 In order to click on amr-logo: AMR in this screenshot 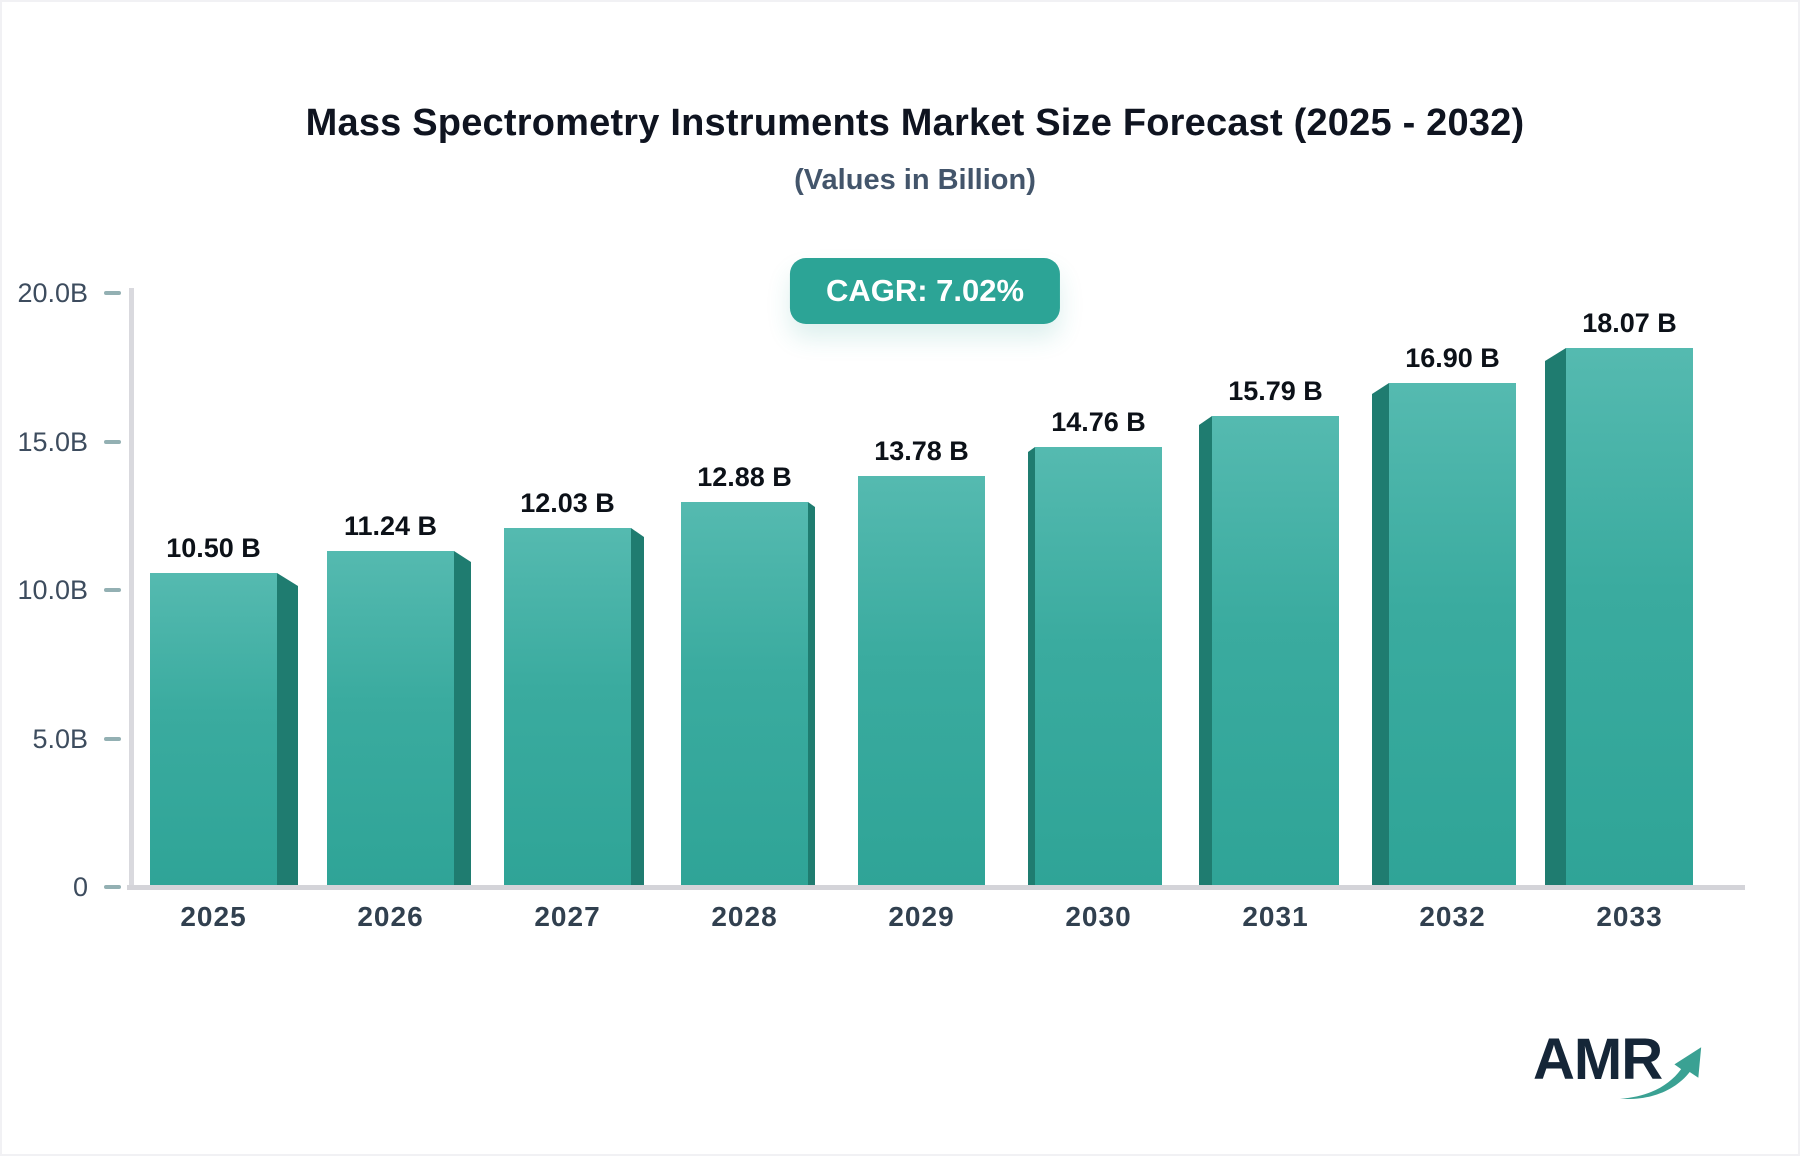, I will do `click(1628, 1072)`.